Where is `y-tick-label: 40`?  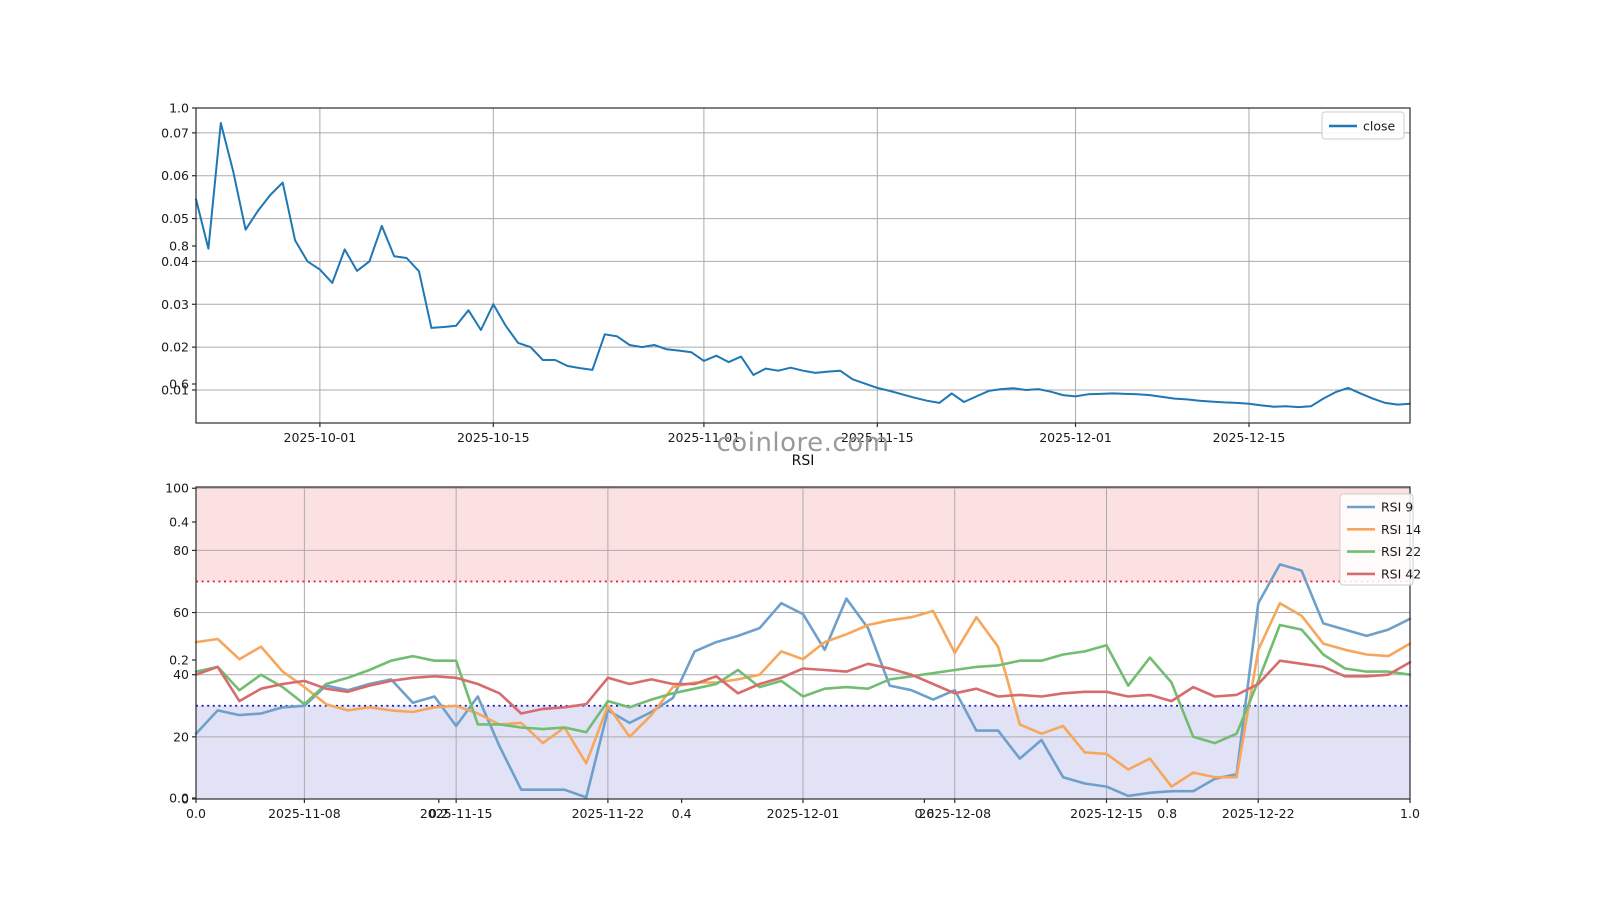
y-tick-label: 40 is located at coordinates (181, 674).